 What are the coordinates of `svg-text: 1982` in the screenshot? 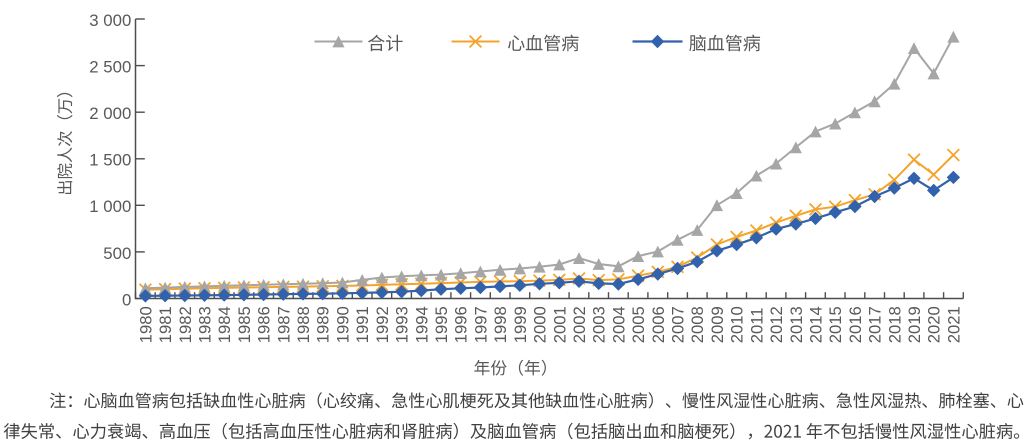 It's located at (185, 324).